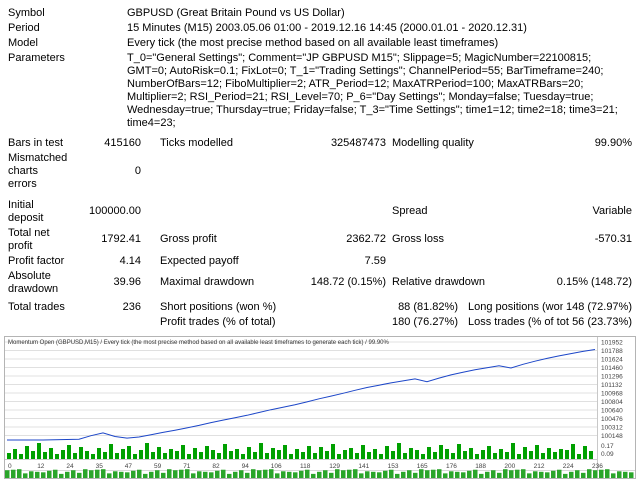 The image size is (640, 480). I want to click on x-axis-label: 188, so click(480, 466).